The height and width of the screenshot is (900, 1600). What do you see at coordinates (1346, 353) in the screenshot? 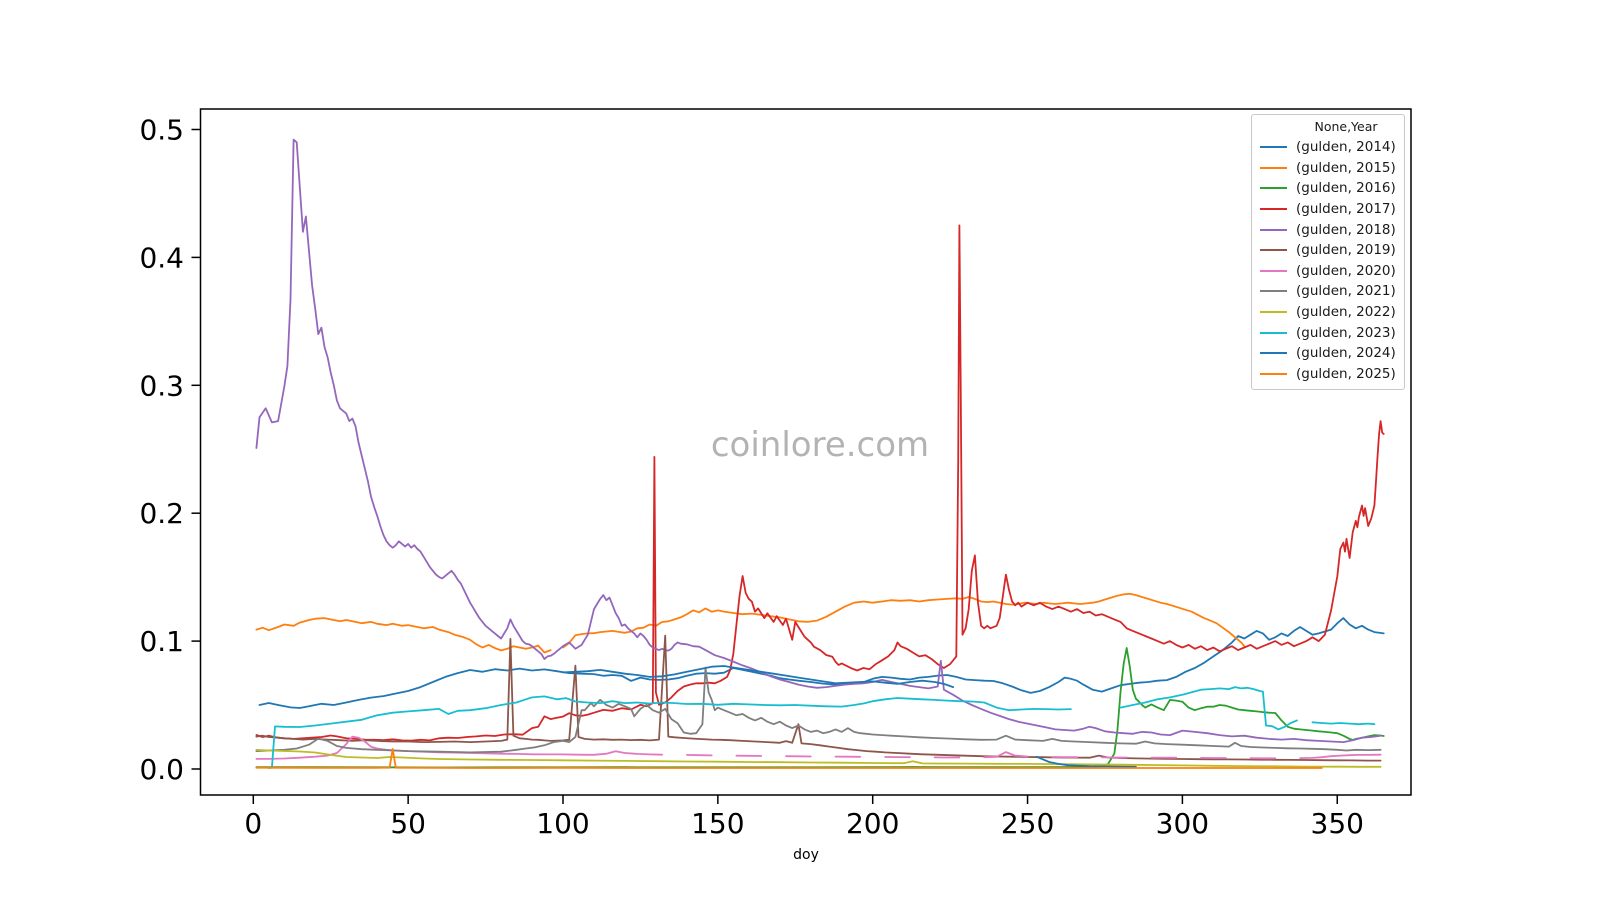
I see `legend-item-label: (gulden, 2024)` at bounding box center [1346, 353].